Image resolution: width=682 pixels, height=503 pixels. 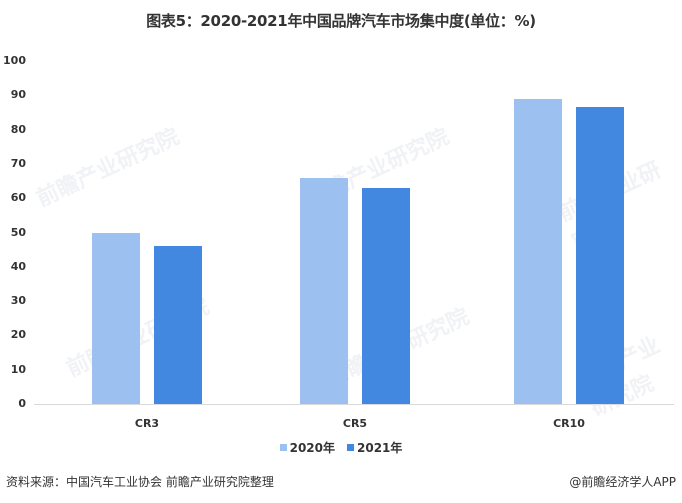 I want to click on y-tick-label: 30, so click(x=18, y=301).